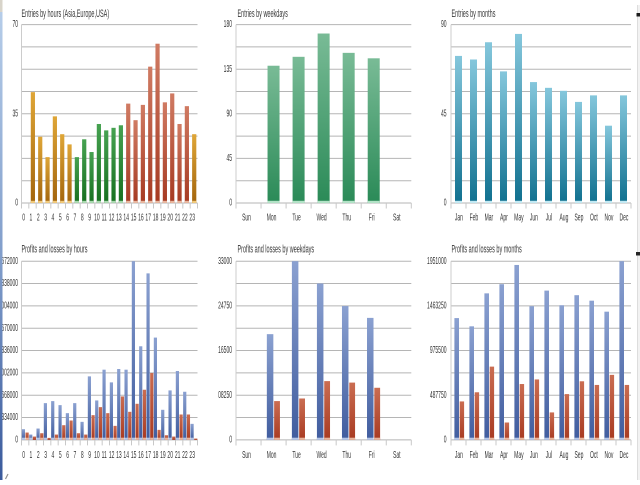 Image resolution: width=640 pixels, height=485 pixels. Describe the element at coordinates (9, 372) in the screenshot. I see `svg-text: 1002000` at that location.